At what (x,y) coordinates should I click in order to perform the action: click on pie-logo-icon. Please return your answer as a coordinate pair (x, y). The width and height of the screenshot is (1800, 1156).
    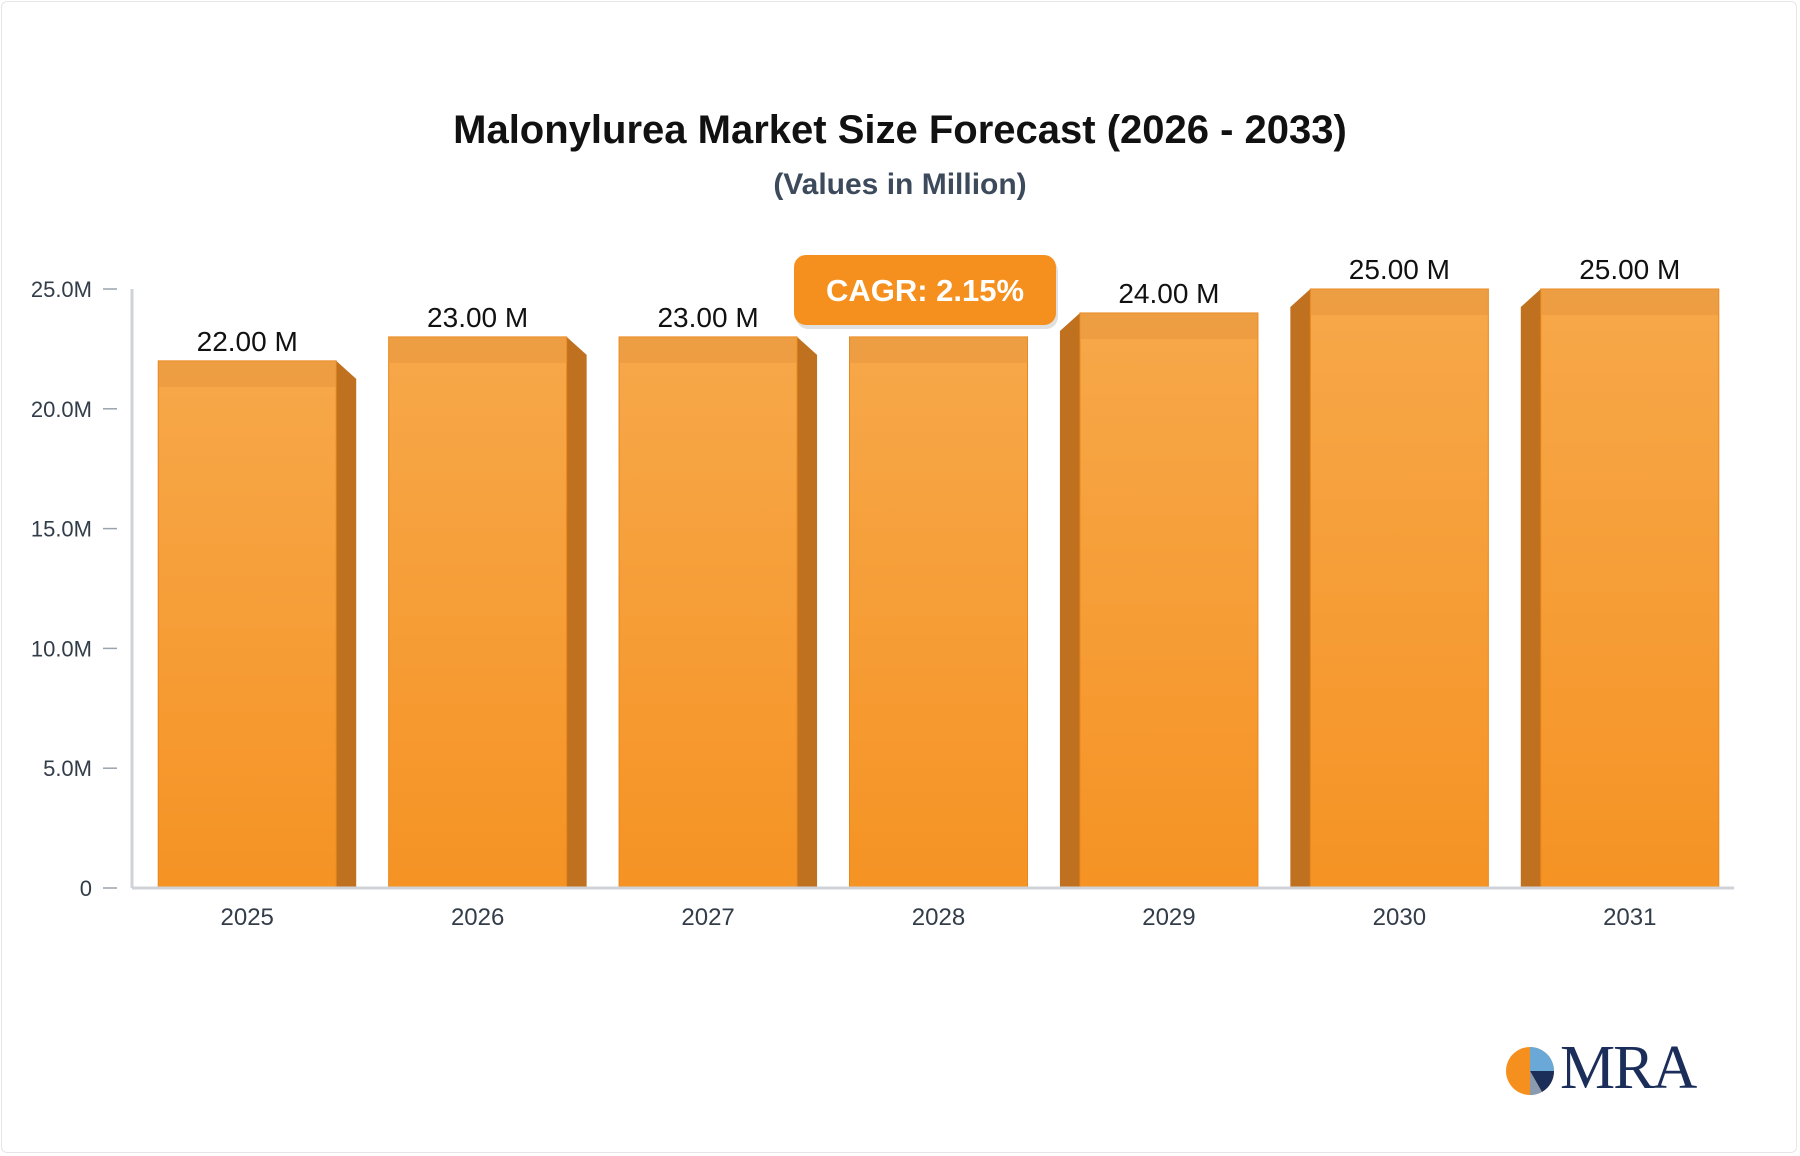
    Looking at the image, I should click on (1530, 1071).